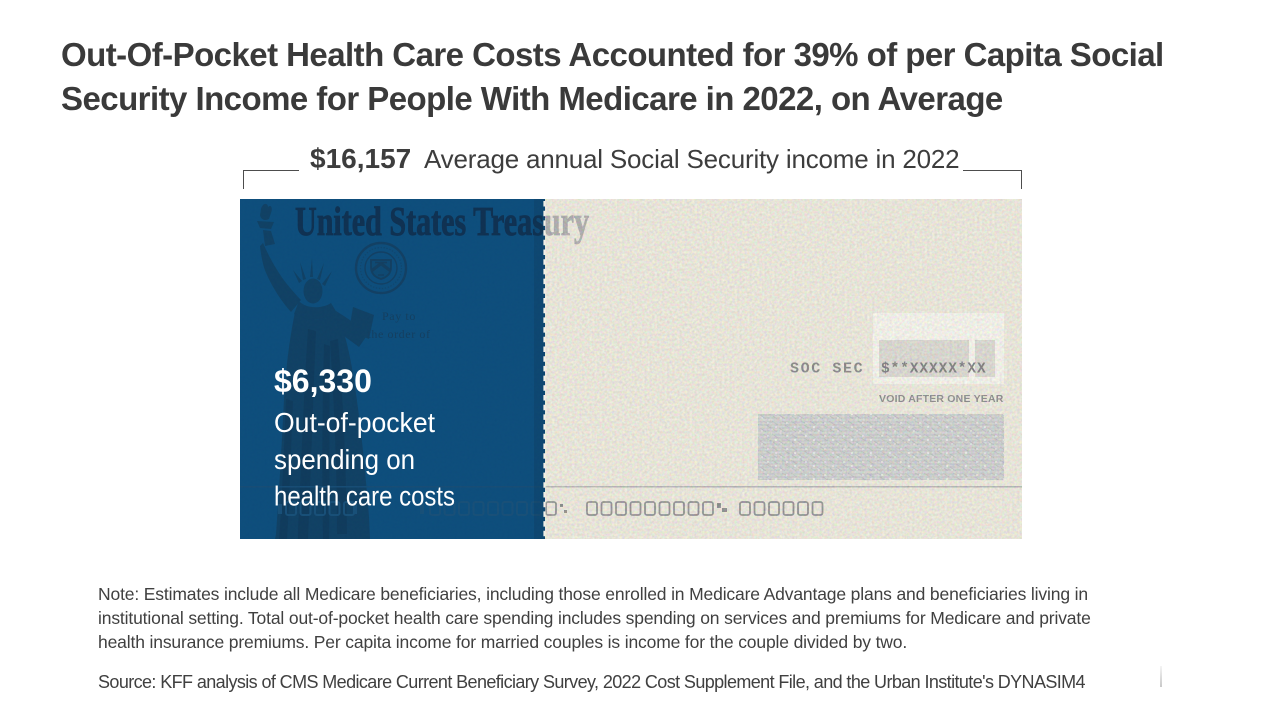 This screenshot has width=1280, height=720. Describe the element at coordinates (442, 221) in the screenshot. I see `svg-text: United States Treasury` at that location.